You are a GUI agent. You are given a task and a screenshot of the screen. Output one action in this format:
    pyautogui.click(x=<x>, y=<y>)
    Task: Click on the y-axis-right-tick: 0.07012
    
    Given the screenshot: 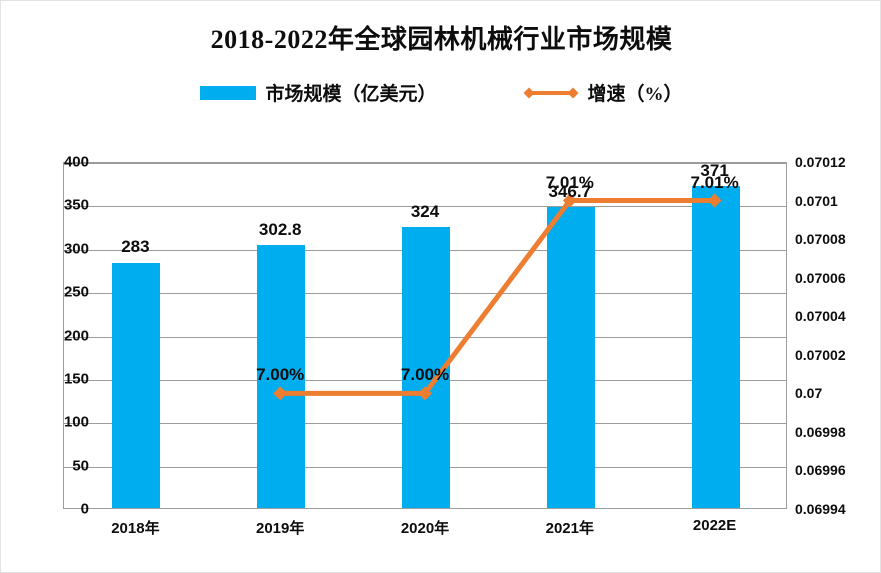 What is the action you would take?
    pyautogui.click(x=820, y=162)
    